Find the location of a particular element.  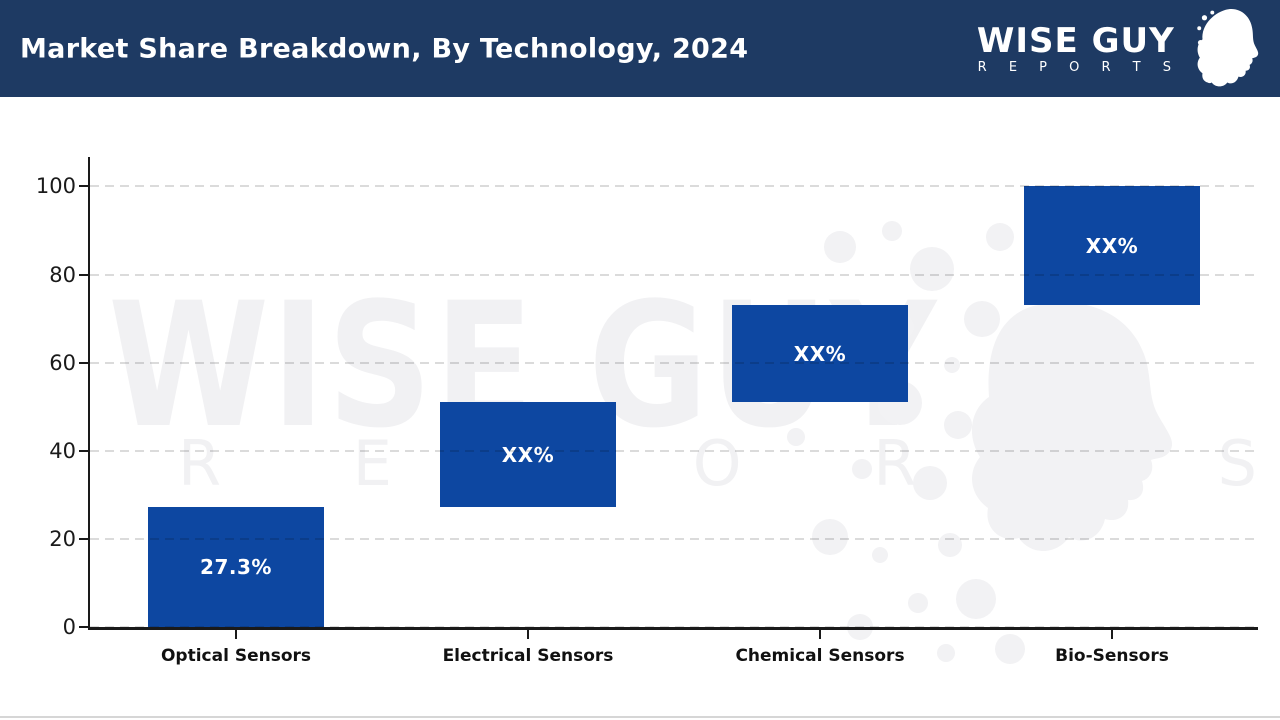

x-category-label: Bio-Sensors is located at coordinates (1112, 656).